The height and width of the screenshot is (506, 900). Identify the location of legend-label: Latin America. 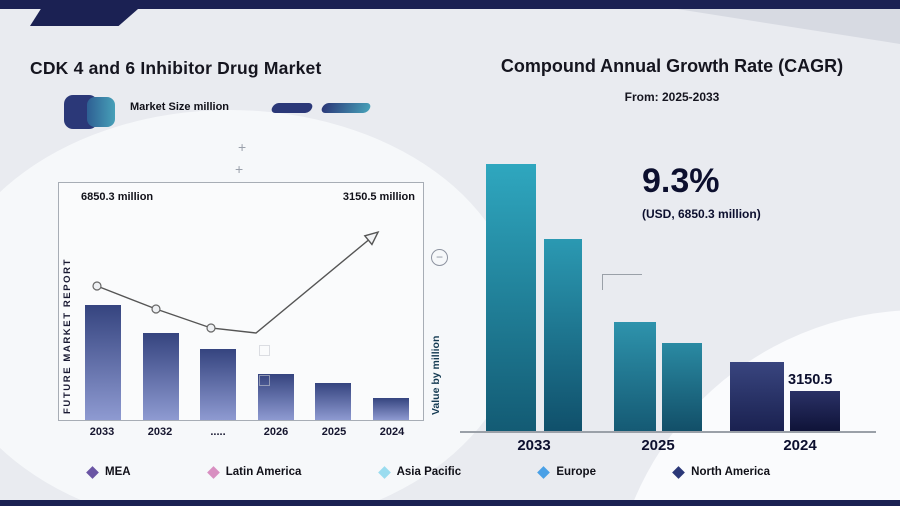
(263, 472).